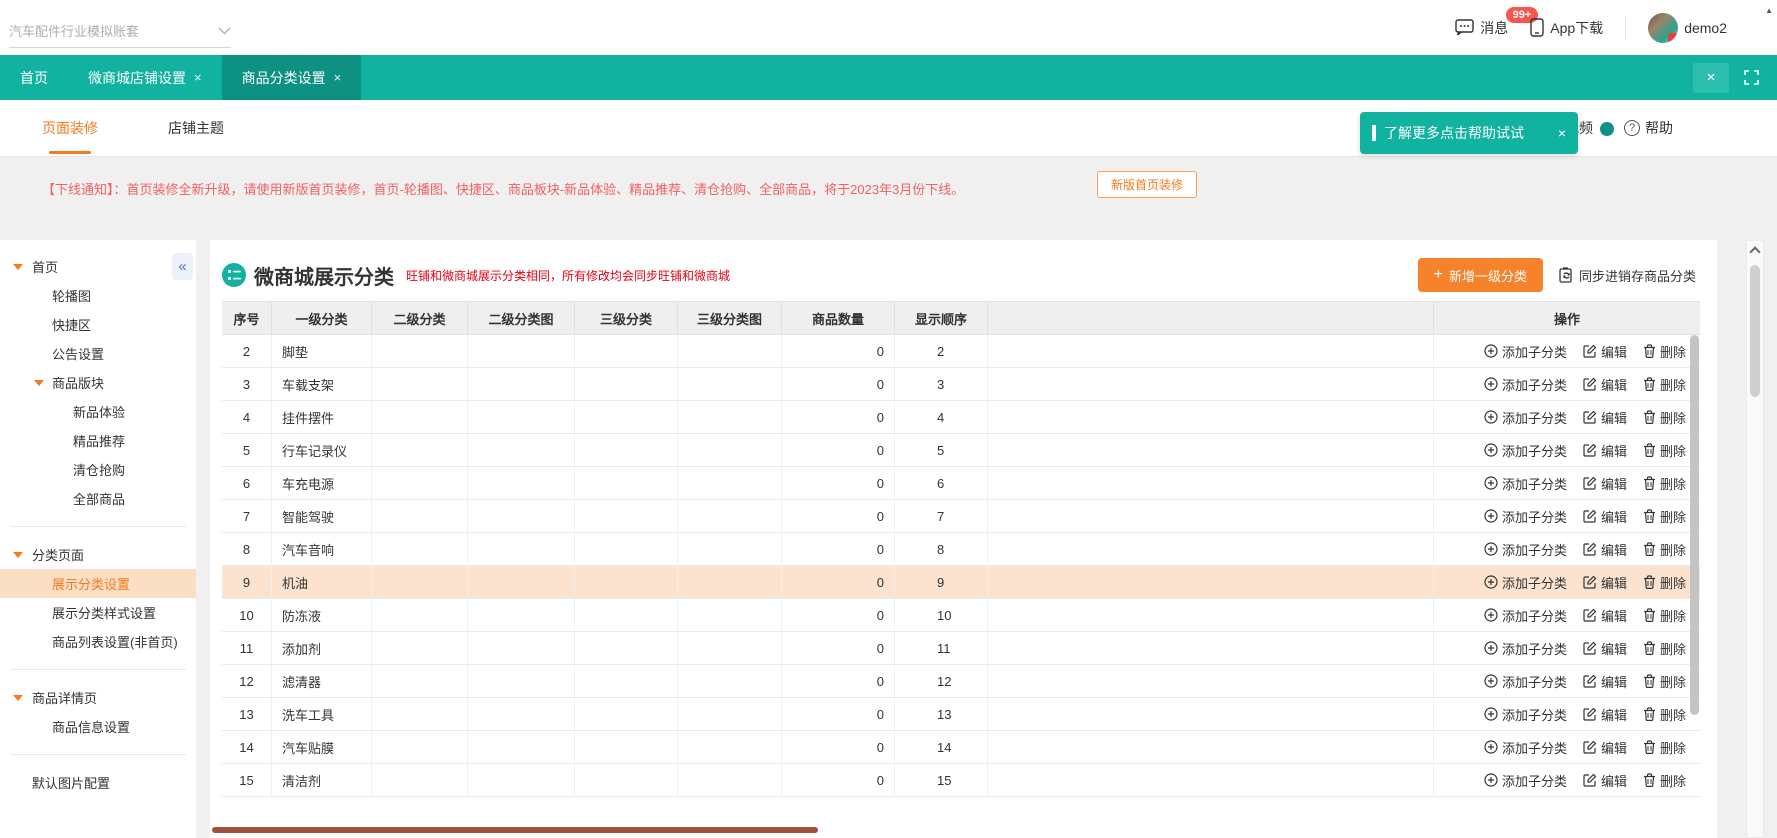 The width and height of the screenshot is (1777, 838). Describe the element at coordinates (1687, 27) in the screenshot. I see `user-menu: demo2` at that location.